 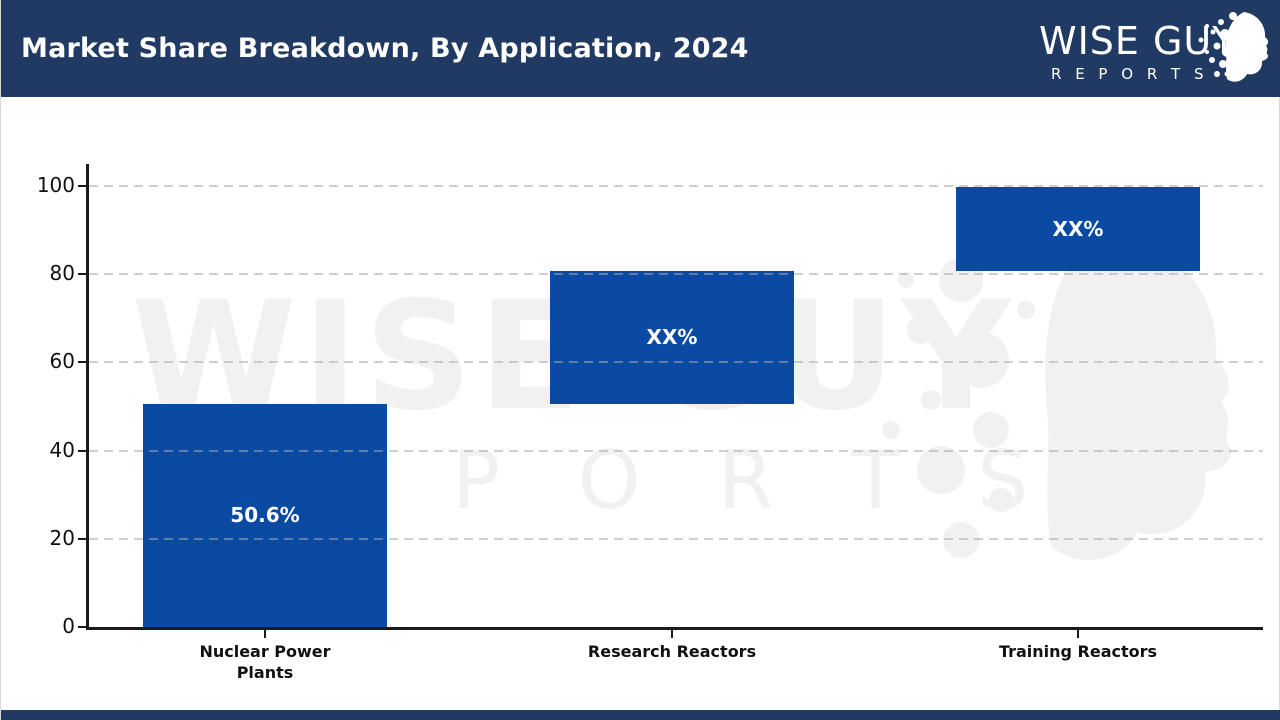 I want to click on wiseguy-logo: WISE GUY R E P O R T S, so click(x=1154, y=47).